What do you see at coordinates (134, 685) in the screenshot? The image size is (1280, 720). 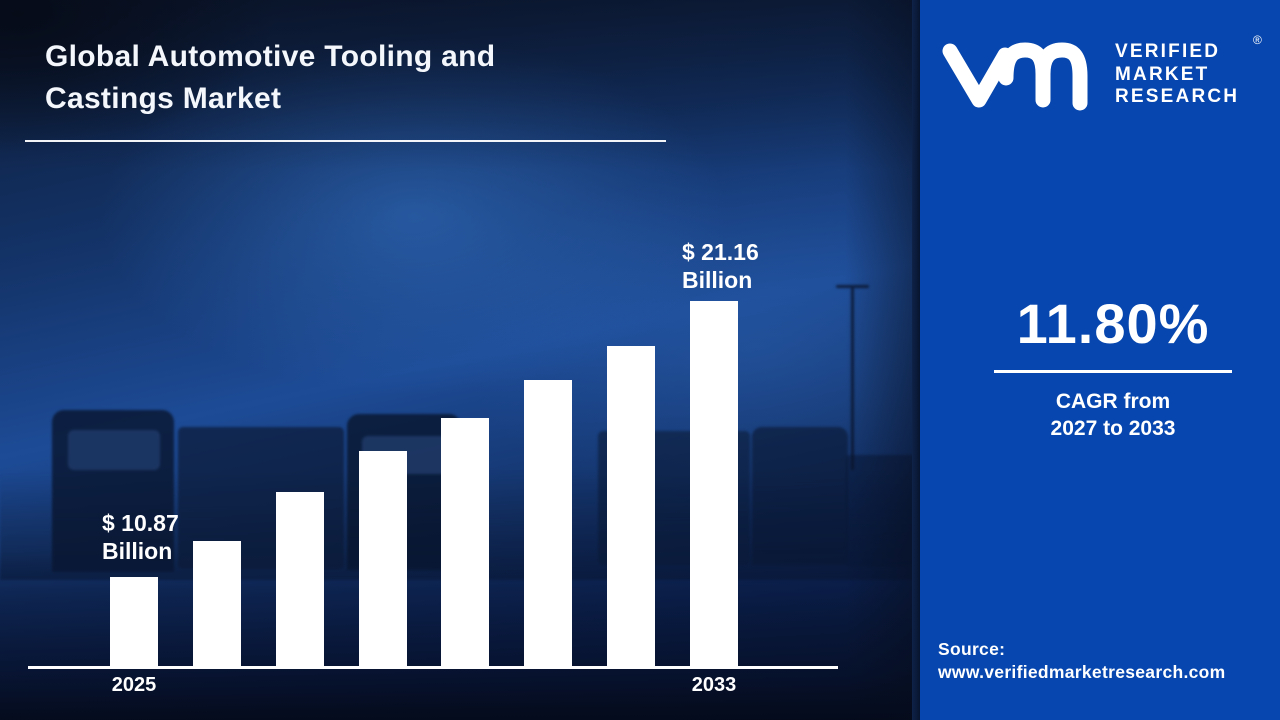 I see `x-tick-2025: 2025` at bounding box center [134, 685].